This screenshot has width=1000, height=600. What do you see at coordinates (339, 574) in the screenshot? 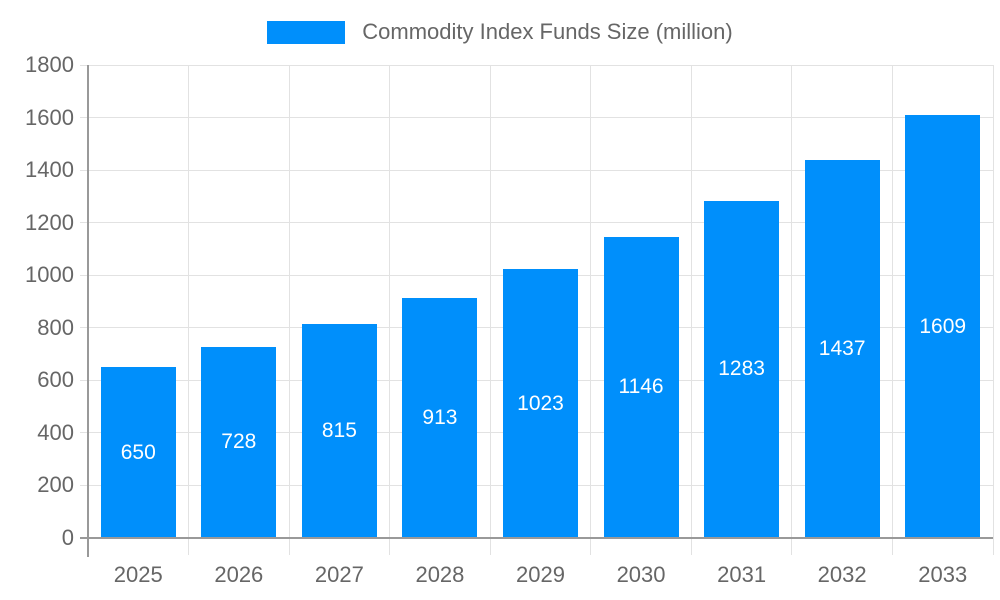
I see `x-tick-label: 2027` at bounding box center [339, 574].